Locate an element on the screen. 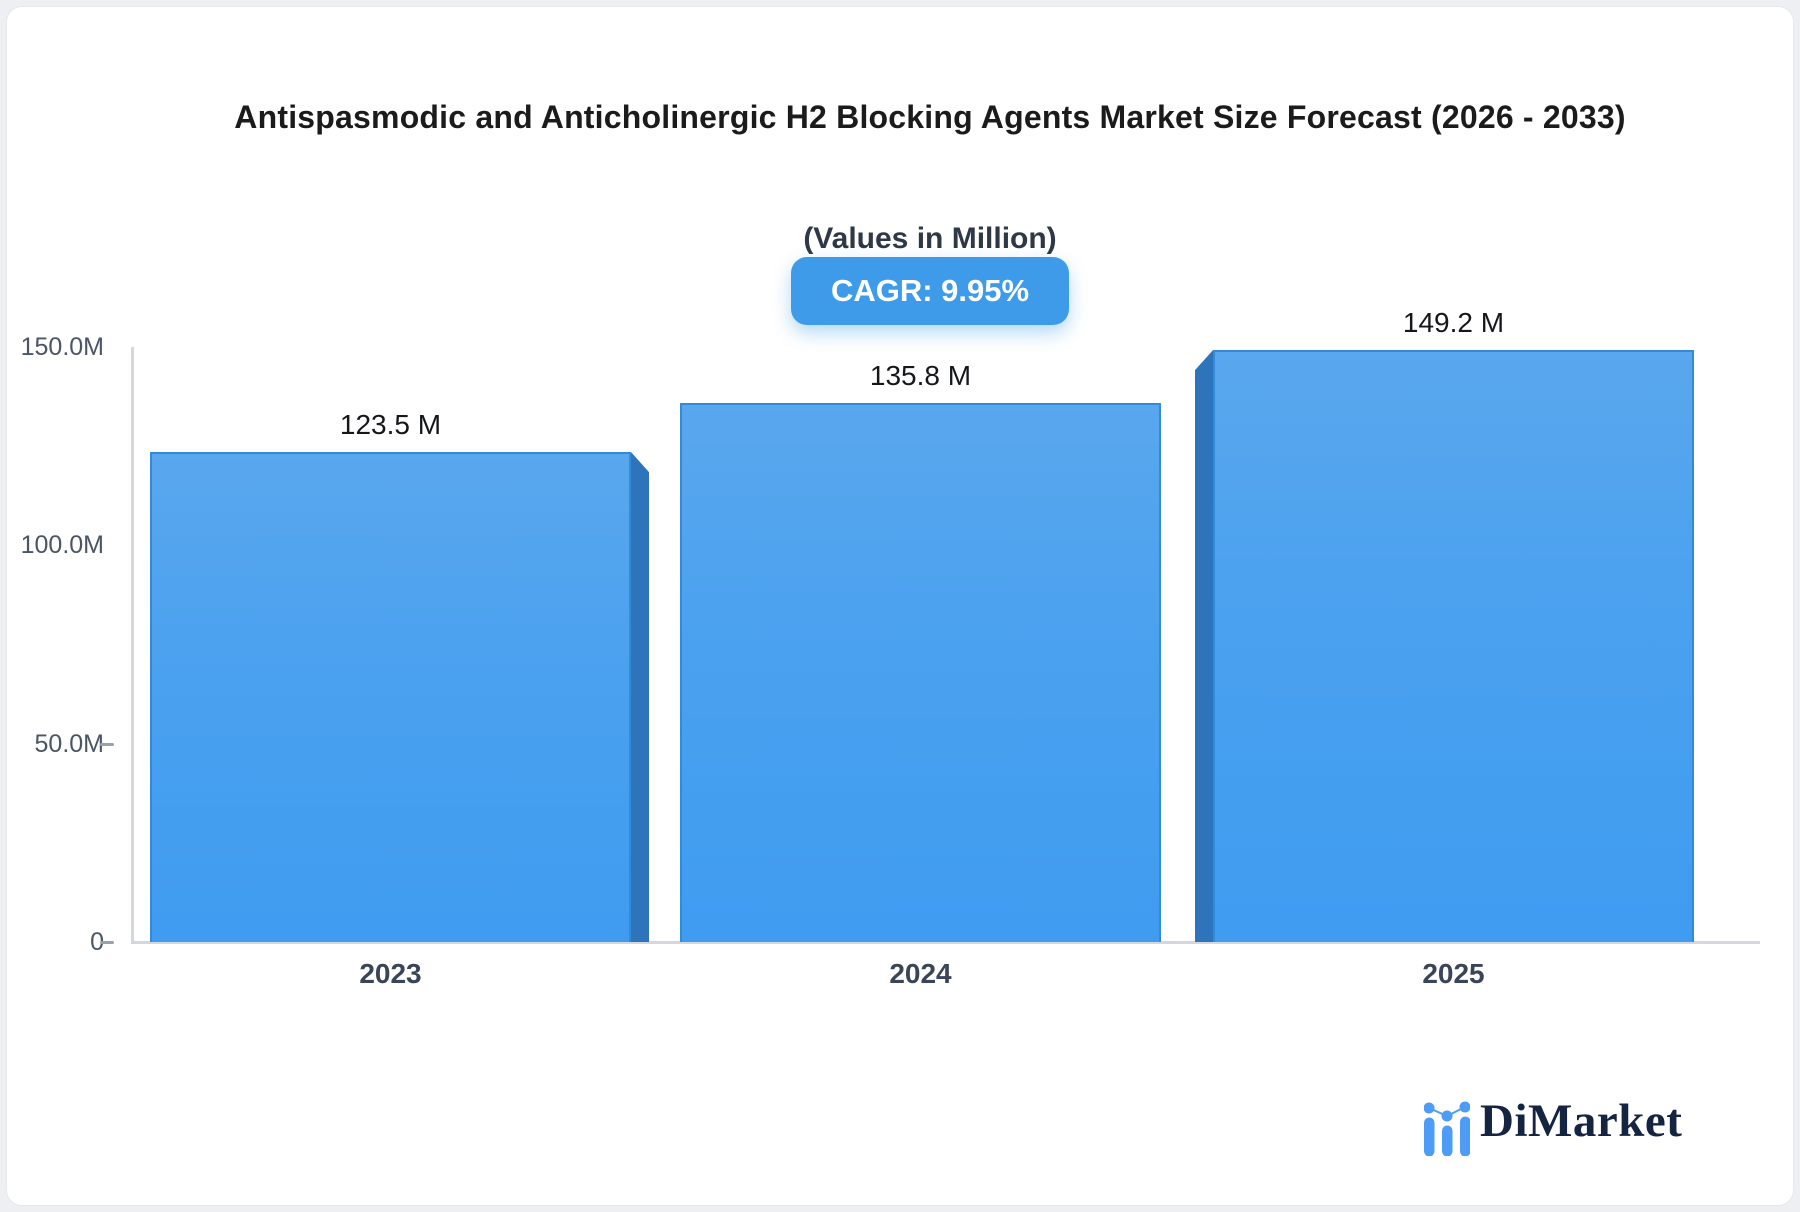 This screenshot has width=1800, height=1212. bar-2024 is located at coordinates (920, 672).